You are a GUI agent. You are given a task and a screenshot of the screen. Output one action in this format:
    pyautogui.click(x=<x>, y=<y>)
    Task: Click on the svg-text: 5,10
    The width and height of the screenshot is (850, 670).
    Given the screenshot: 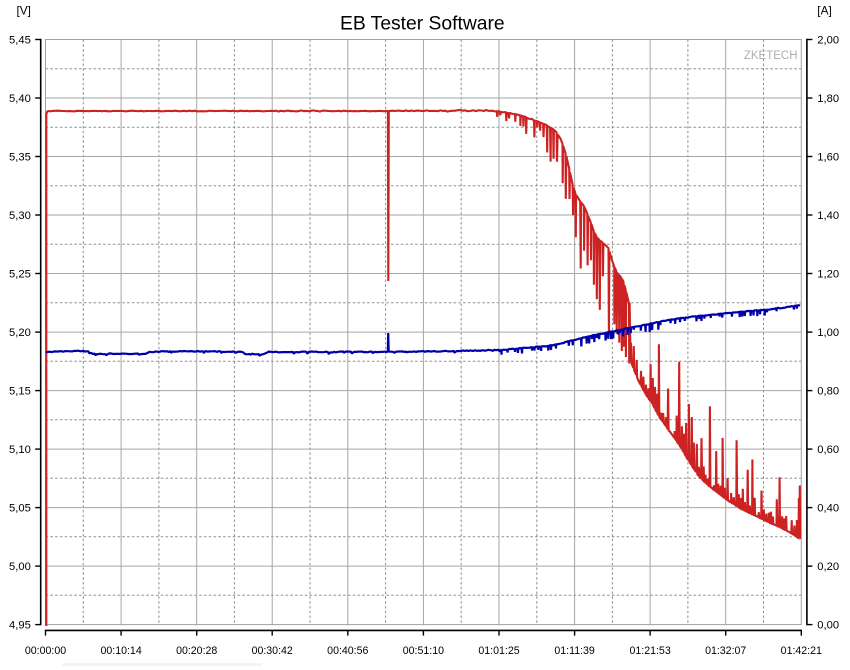 What is the action you would take?
    pyautogui.click(x=20, y=450)
    